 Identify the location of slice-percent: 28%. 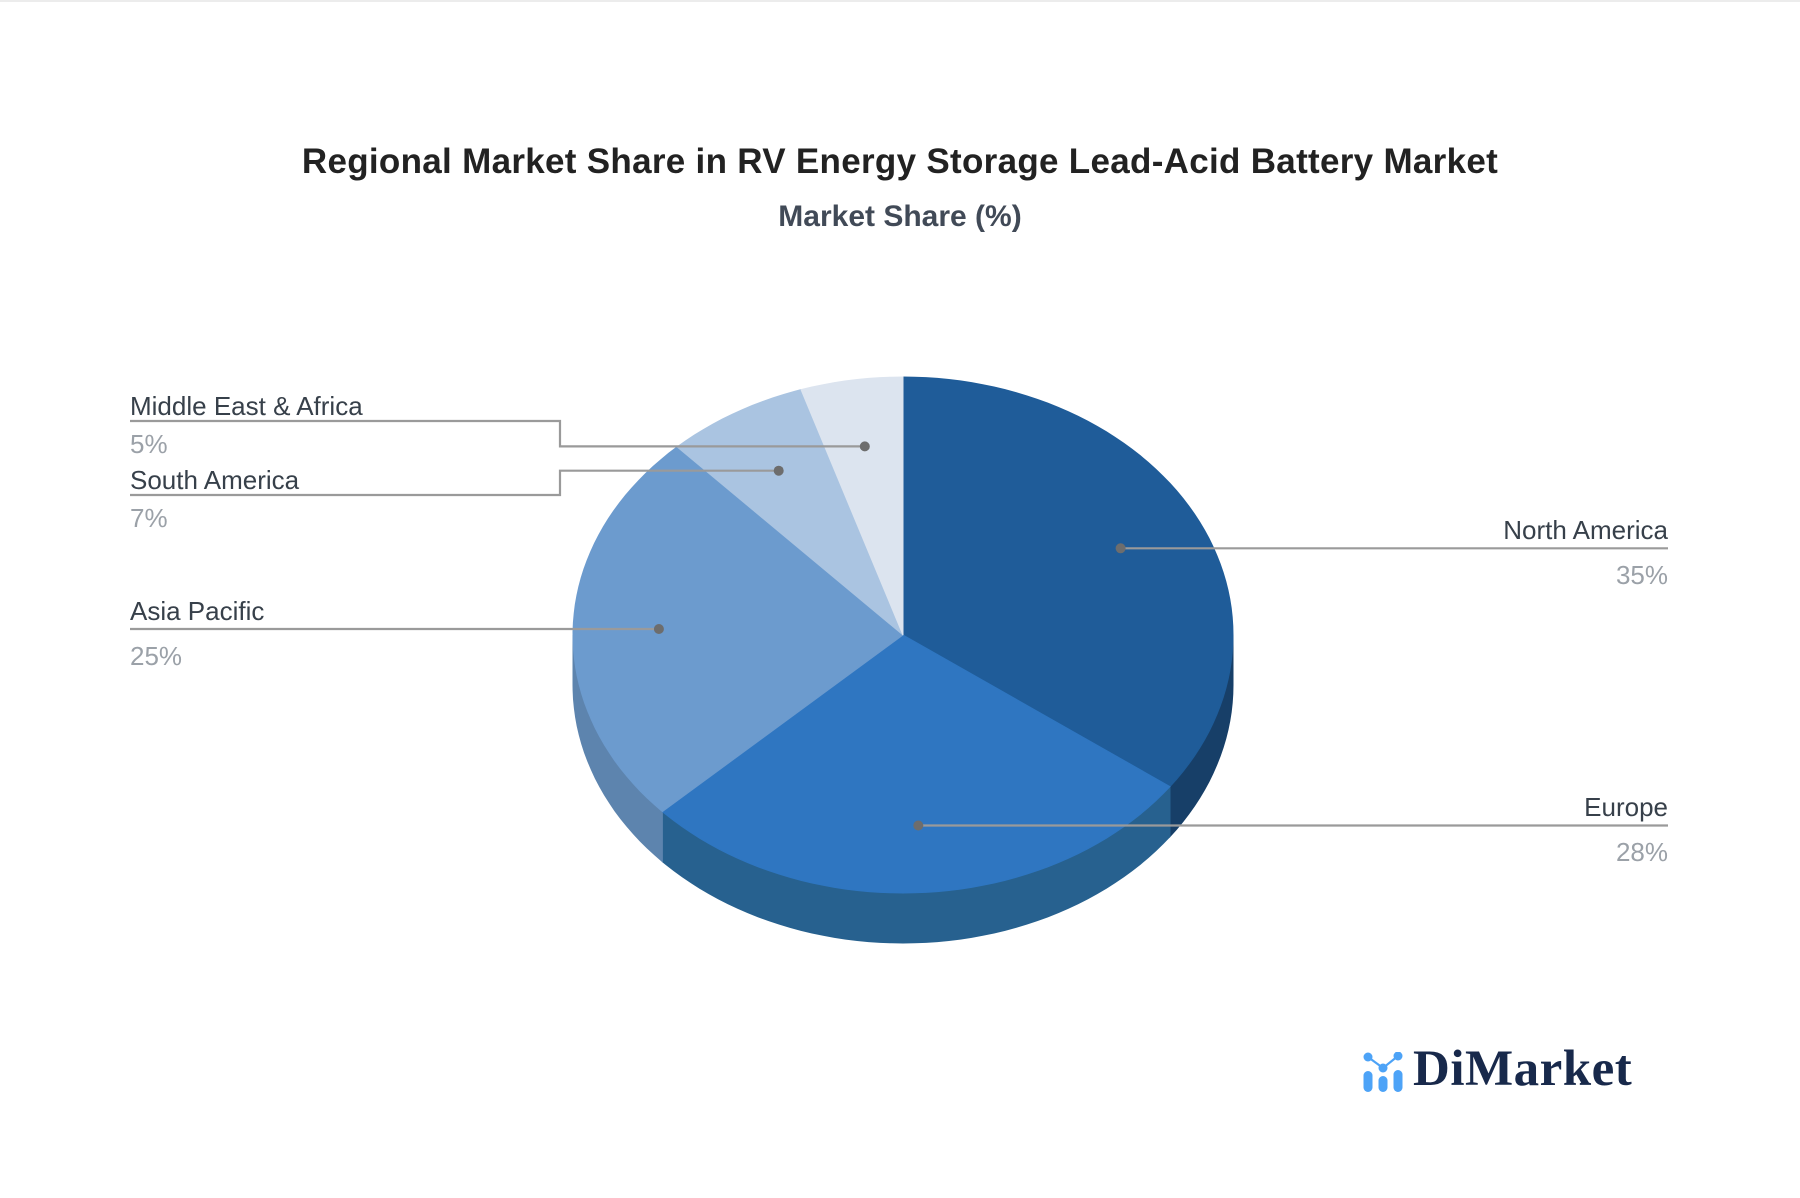
(1641, 852).